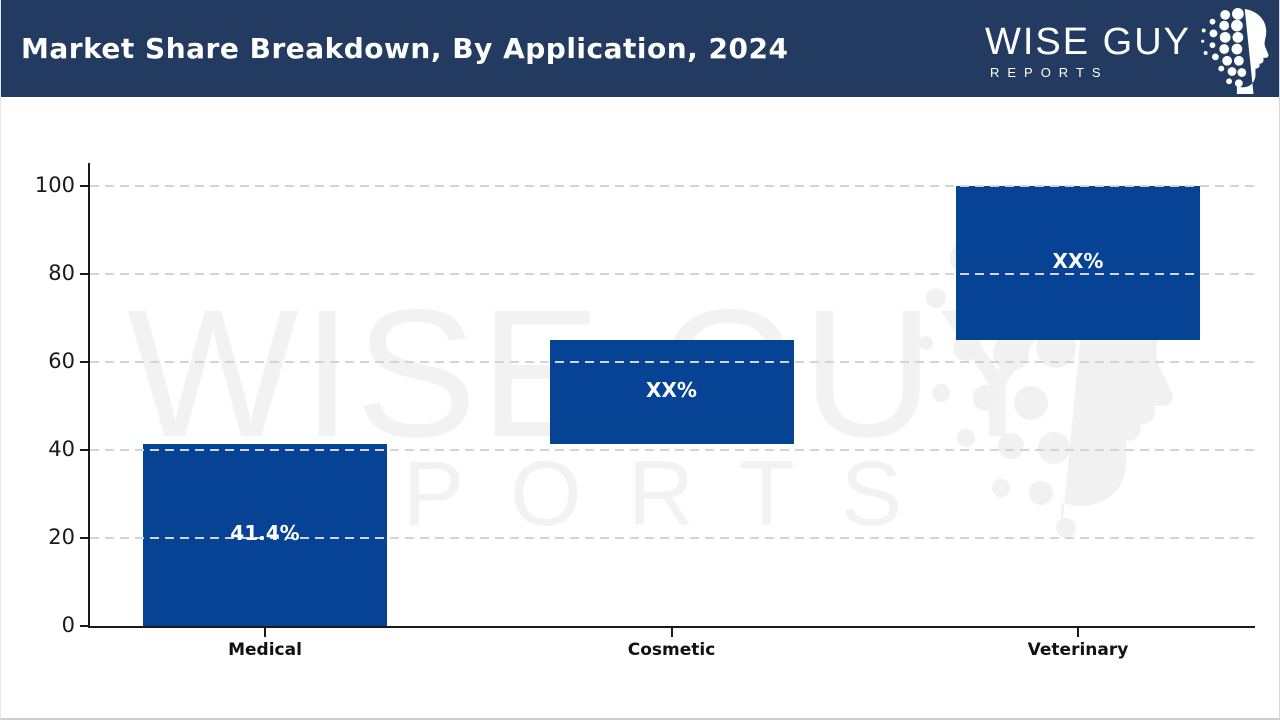 Image resolution: width=1280 pixels, height=720 pixels. Describe the element at coordinates (265, 650) in the screenshot. I see `x-category-label: Medical` at that location.